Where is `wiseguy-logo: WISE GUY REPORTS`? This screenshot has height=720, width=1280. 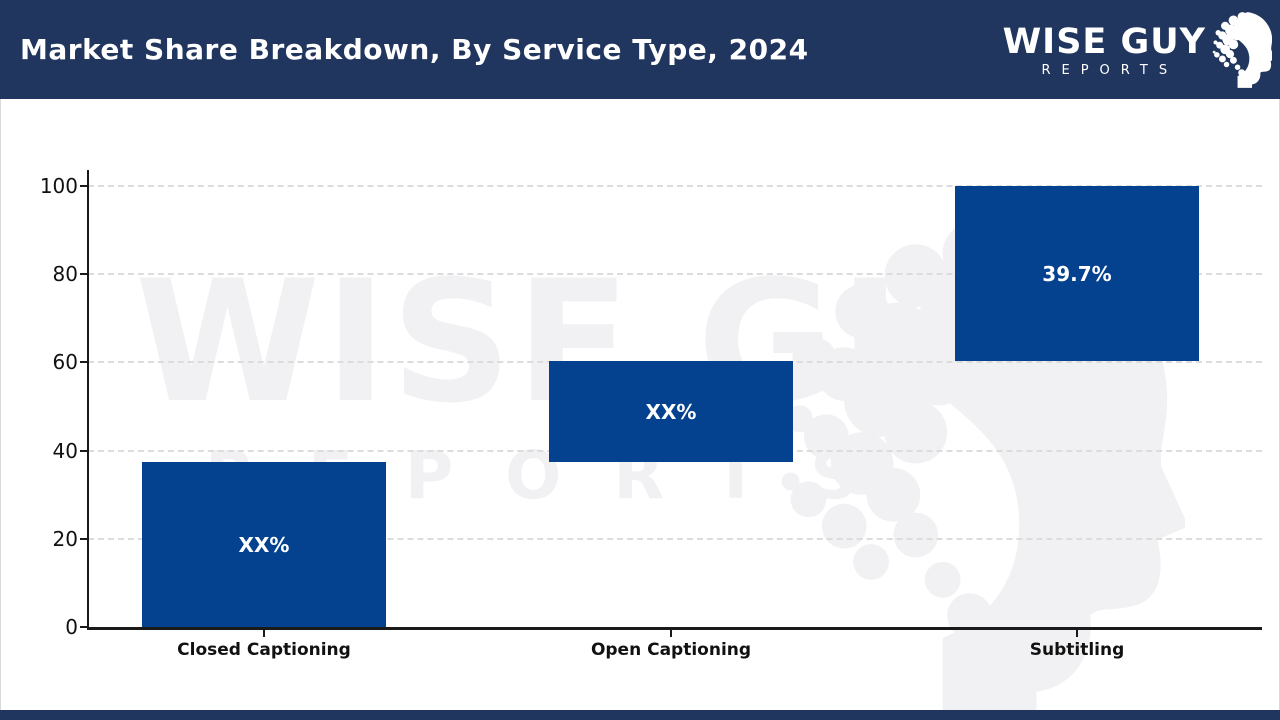
wiseguy-logo: WISE GUY REPORTS is located at coordinates (1137, 50).